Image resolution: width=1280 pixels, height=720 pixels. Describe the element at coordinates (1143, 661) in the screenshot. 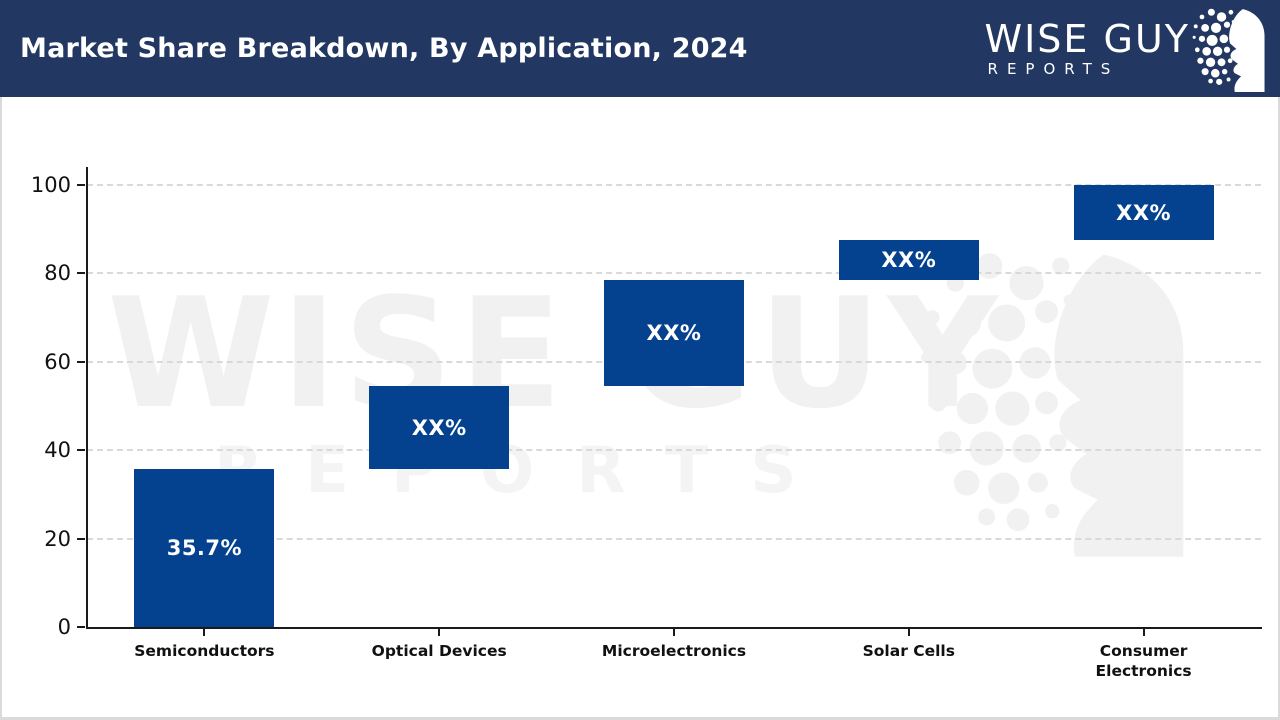

I see `x-tick-label-consumer-electronics: Consumer Electronics` at that location.